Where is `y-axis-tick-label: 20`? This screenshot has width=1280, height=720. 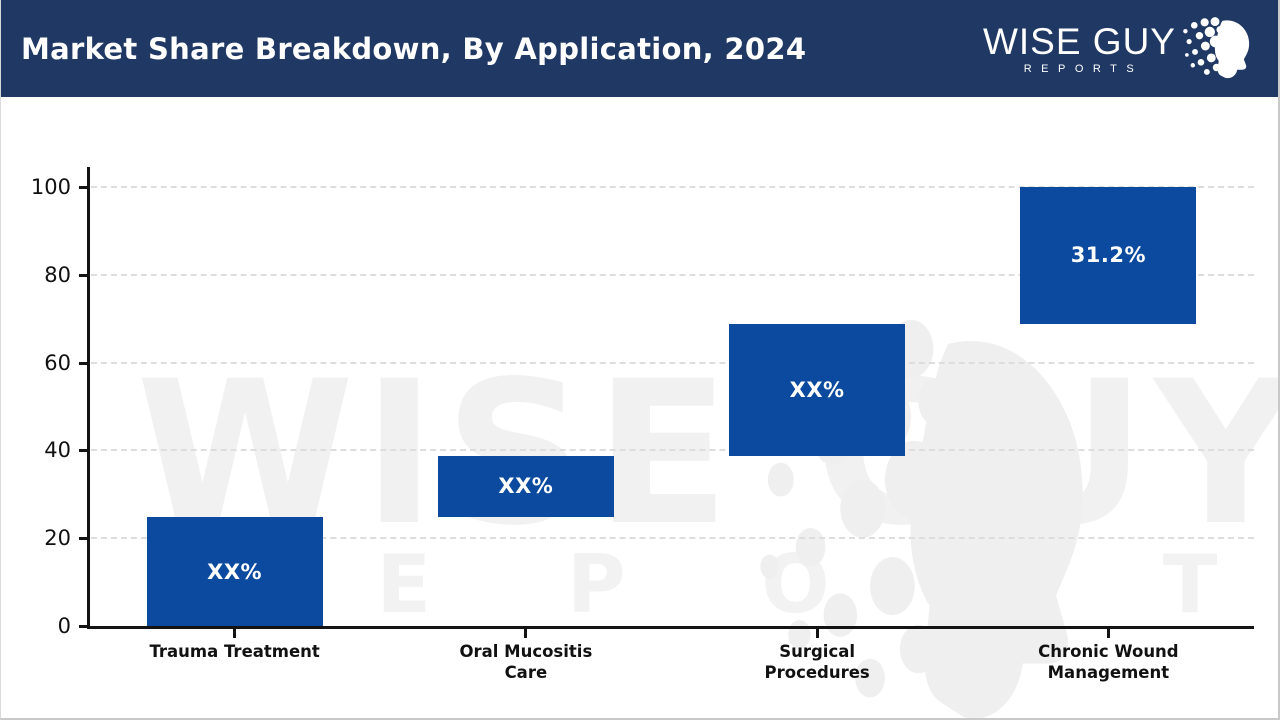
y-axis-tick-label: 20 is located at coordinates (57, 538).